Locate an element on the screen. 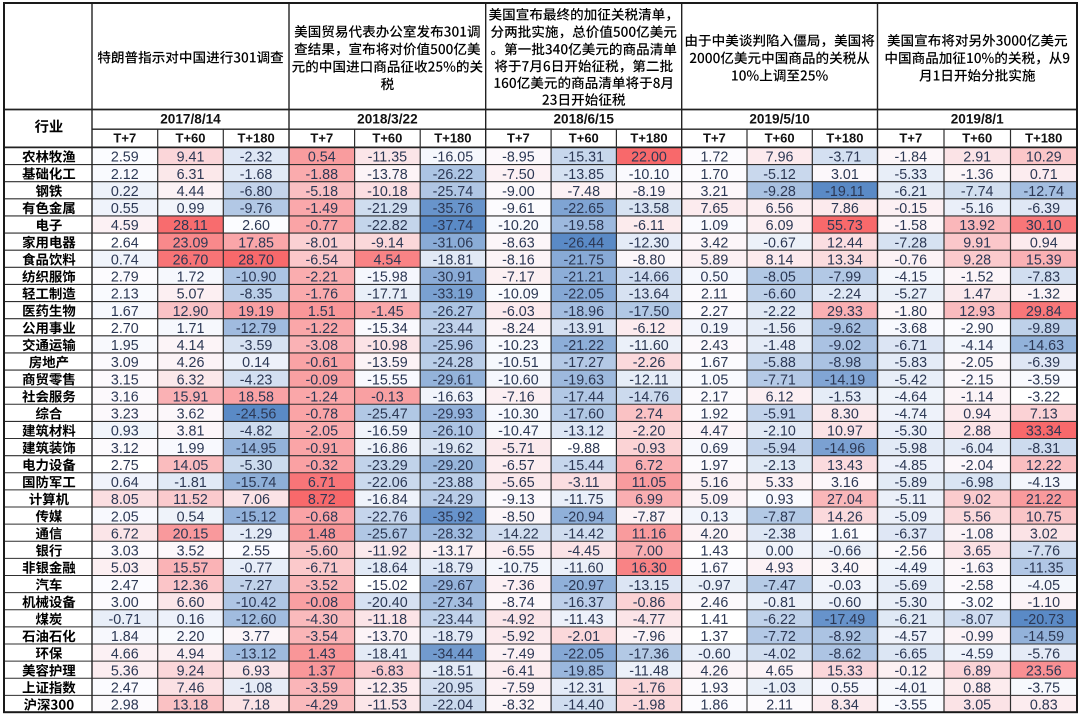 This screenshot has width=1080, height=717. svg-text: -2.26 is located at coordinates (649, 363).